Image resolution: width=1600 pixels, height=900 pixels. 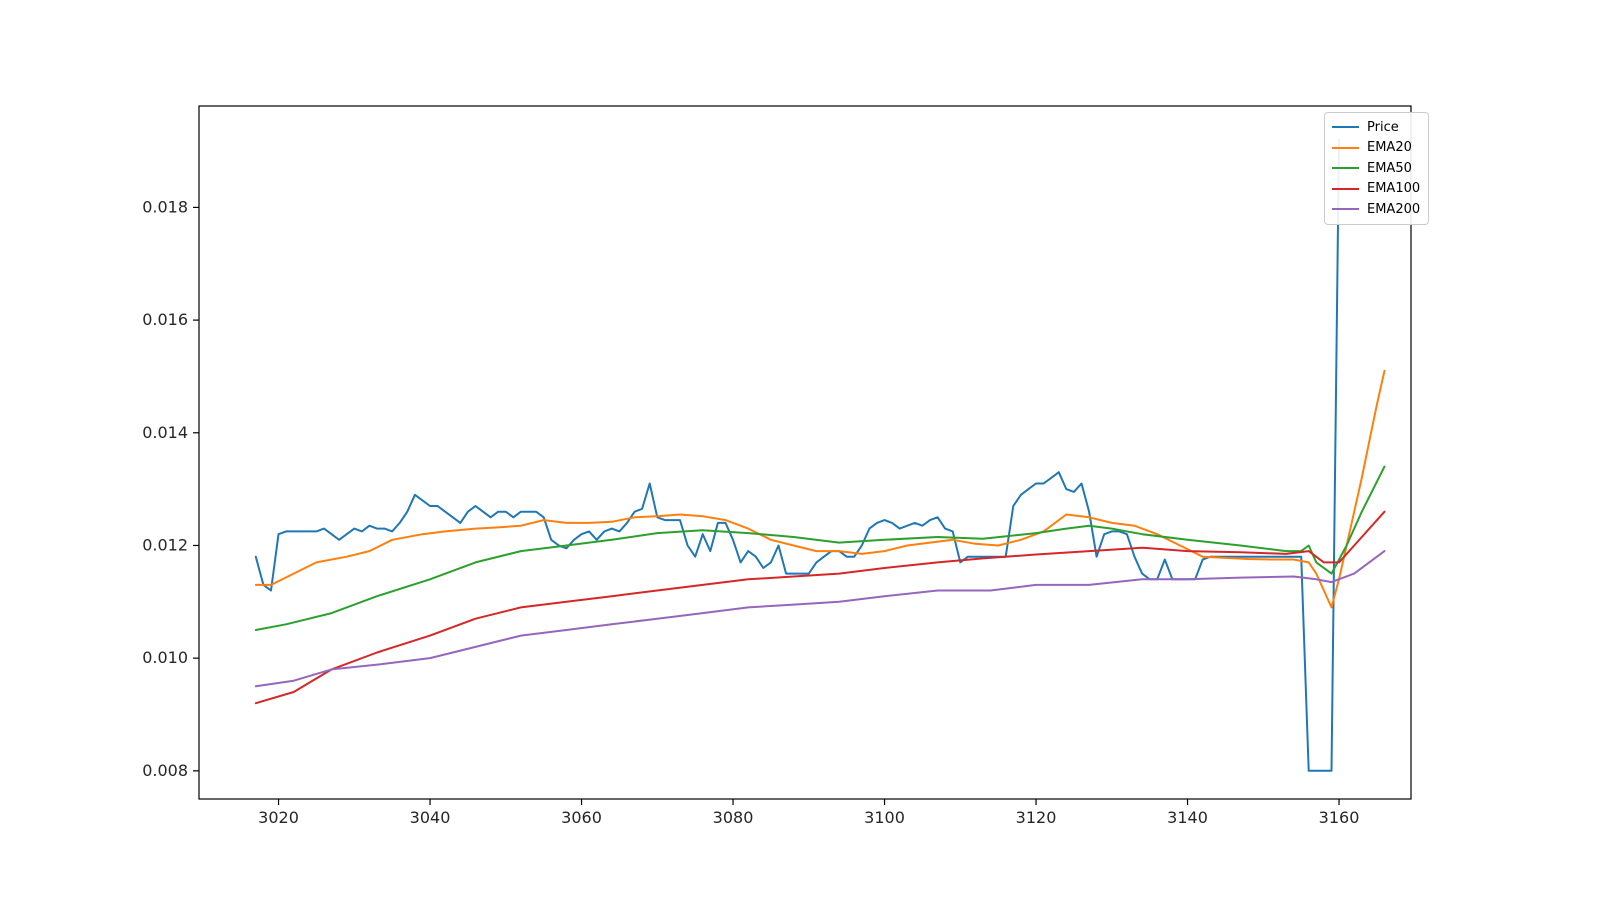 What do you see at coordinates (165, 657) in the screenshot?
I see `y-tick-label: 0.010` at bounding box center [165, 657].